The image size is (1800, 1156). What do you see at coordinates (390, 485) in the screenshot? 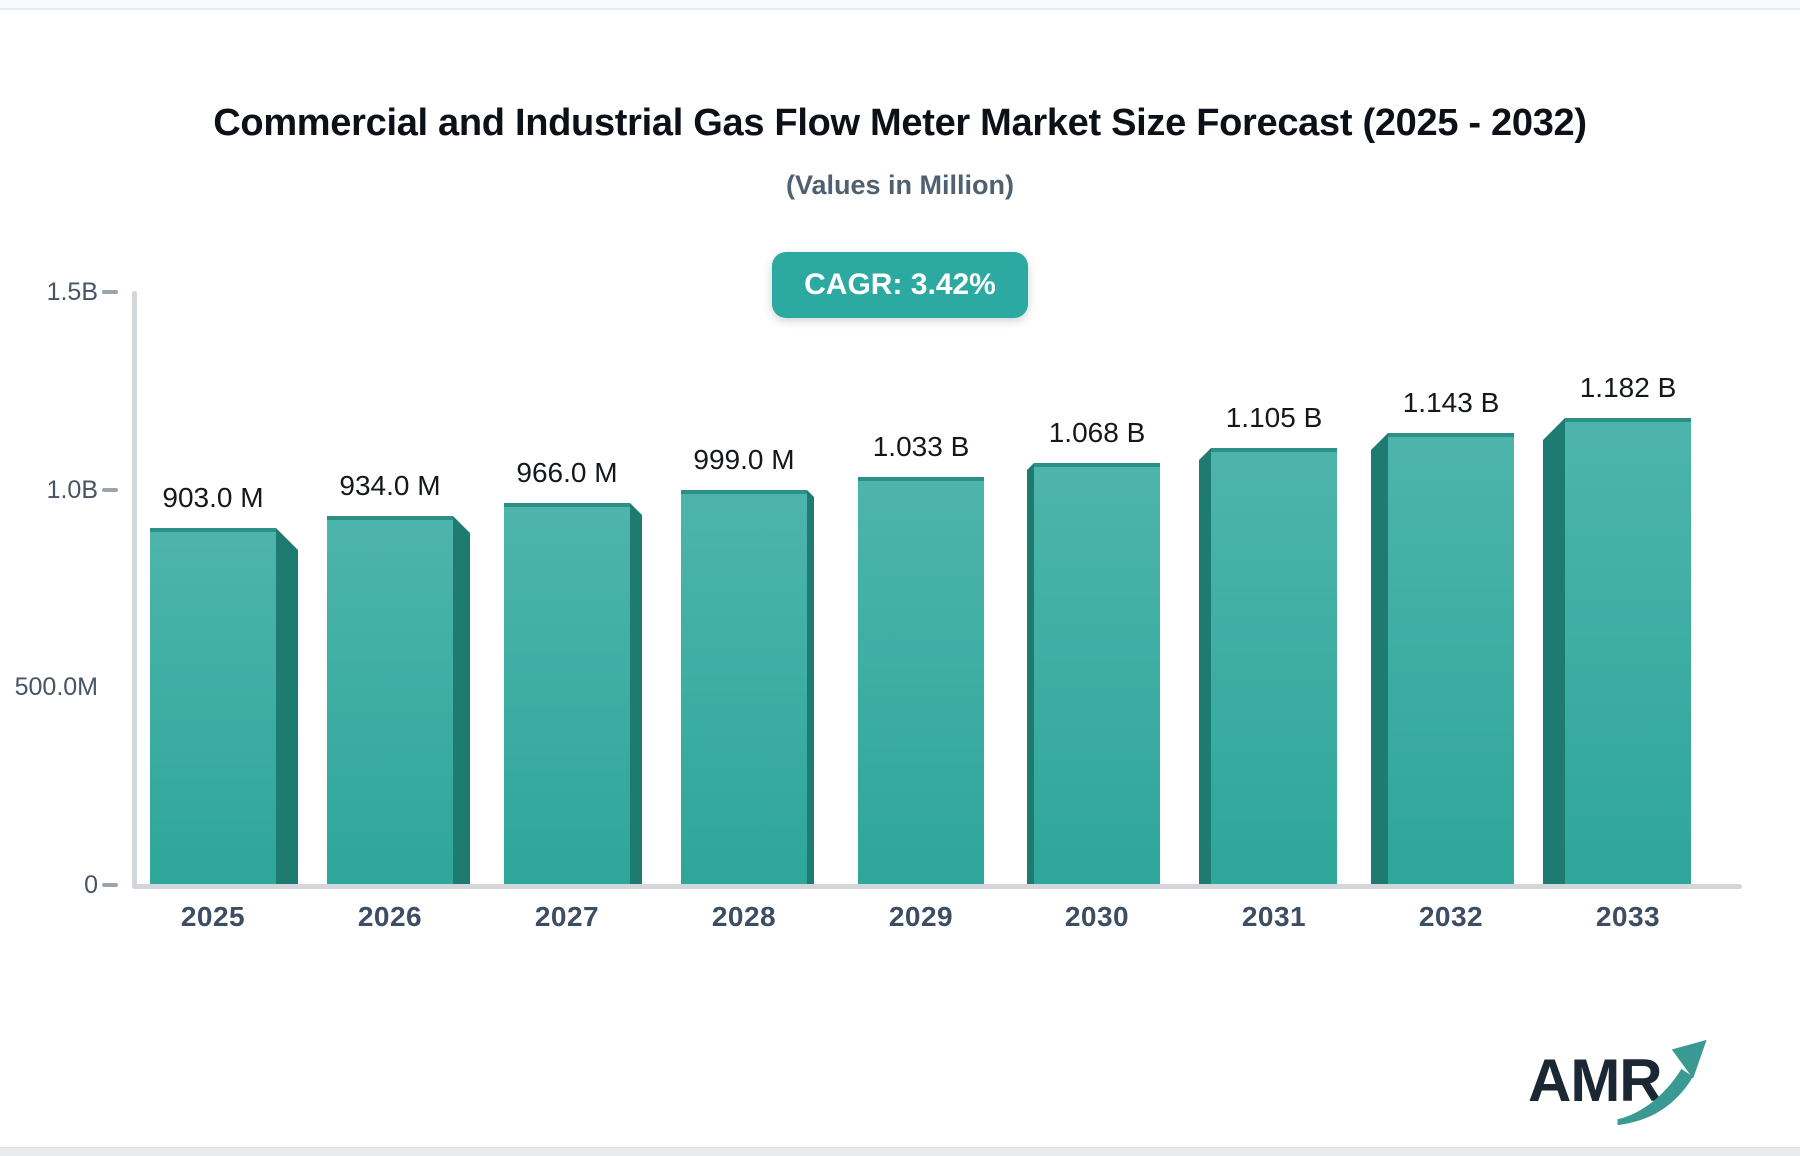
I see `bar-value-label-2026: 934.0 M` at bounding box center [390, 485].